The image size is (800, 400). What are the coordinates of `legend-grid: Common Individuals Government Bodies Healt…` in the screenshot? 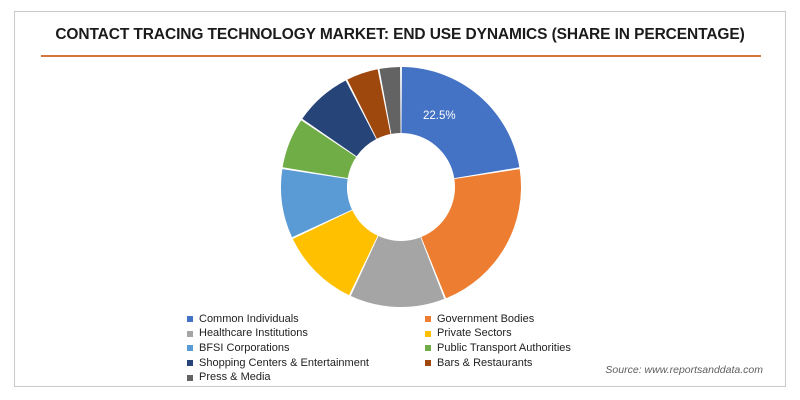 It's located at (402, 348).